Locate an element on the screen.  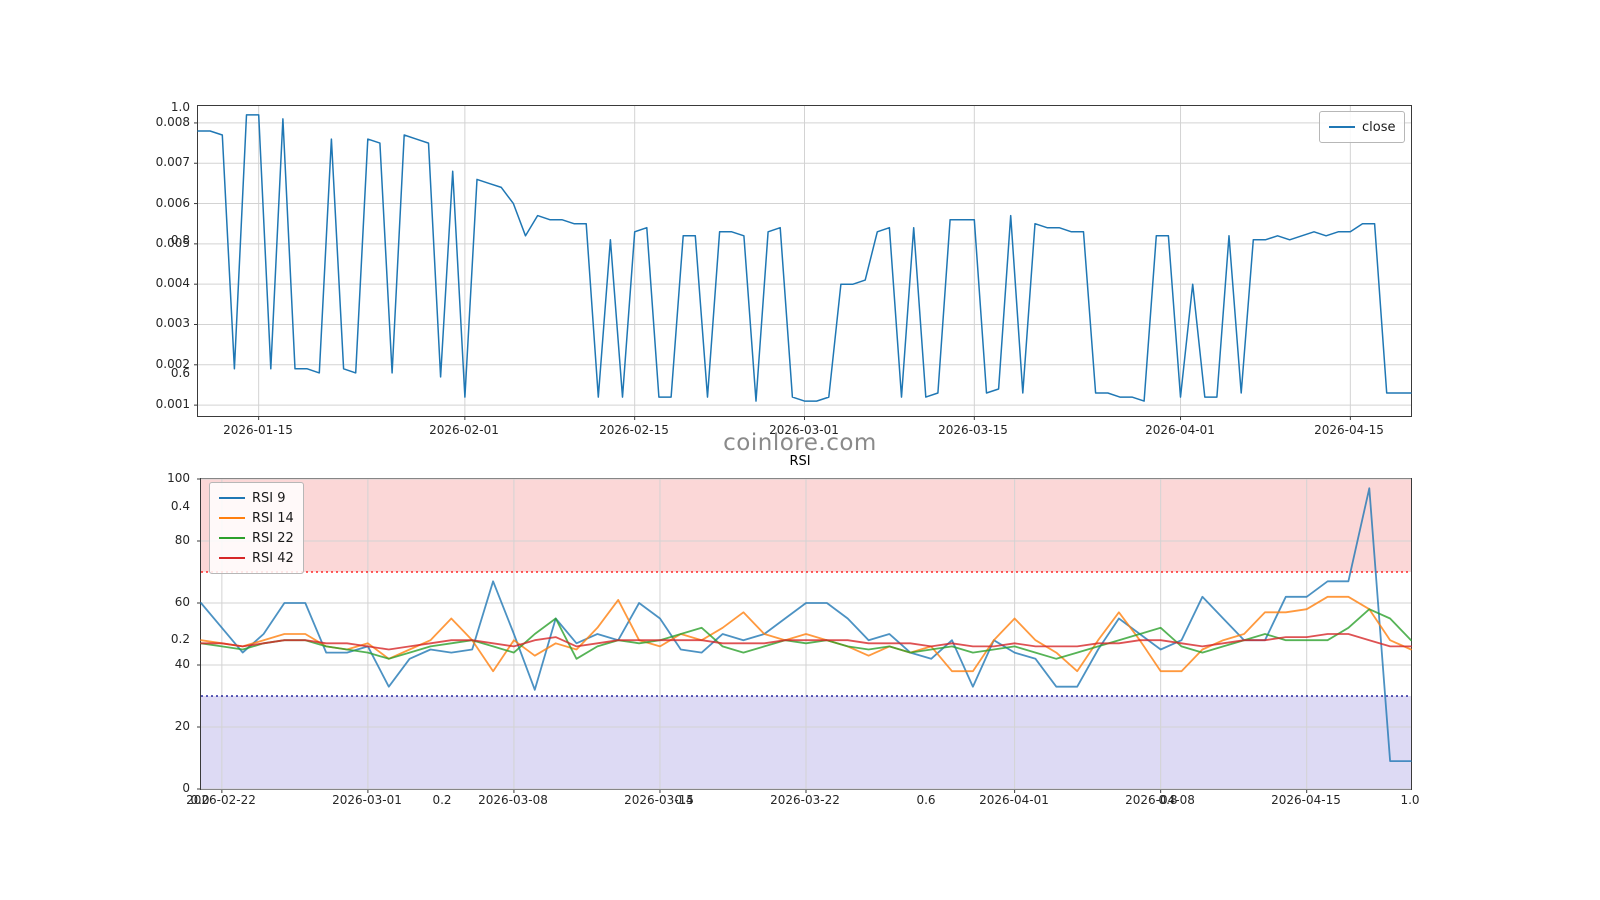
y-tick-label: 60 is located at coordinates (182, 602).